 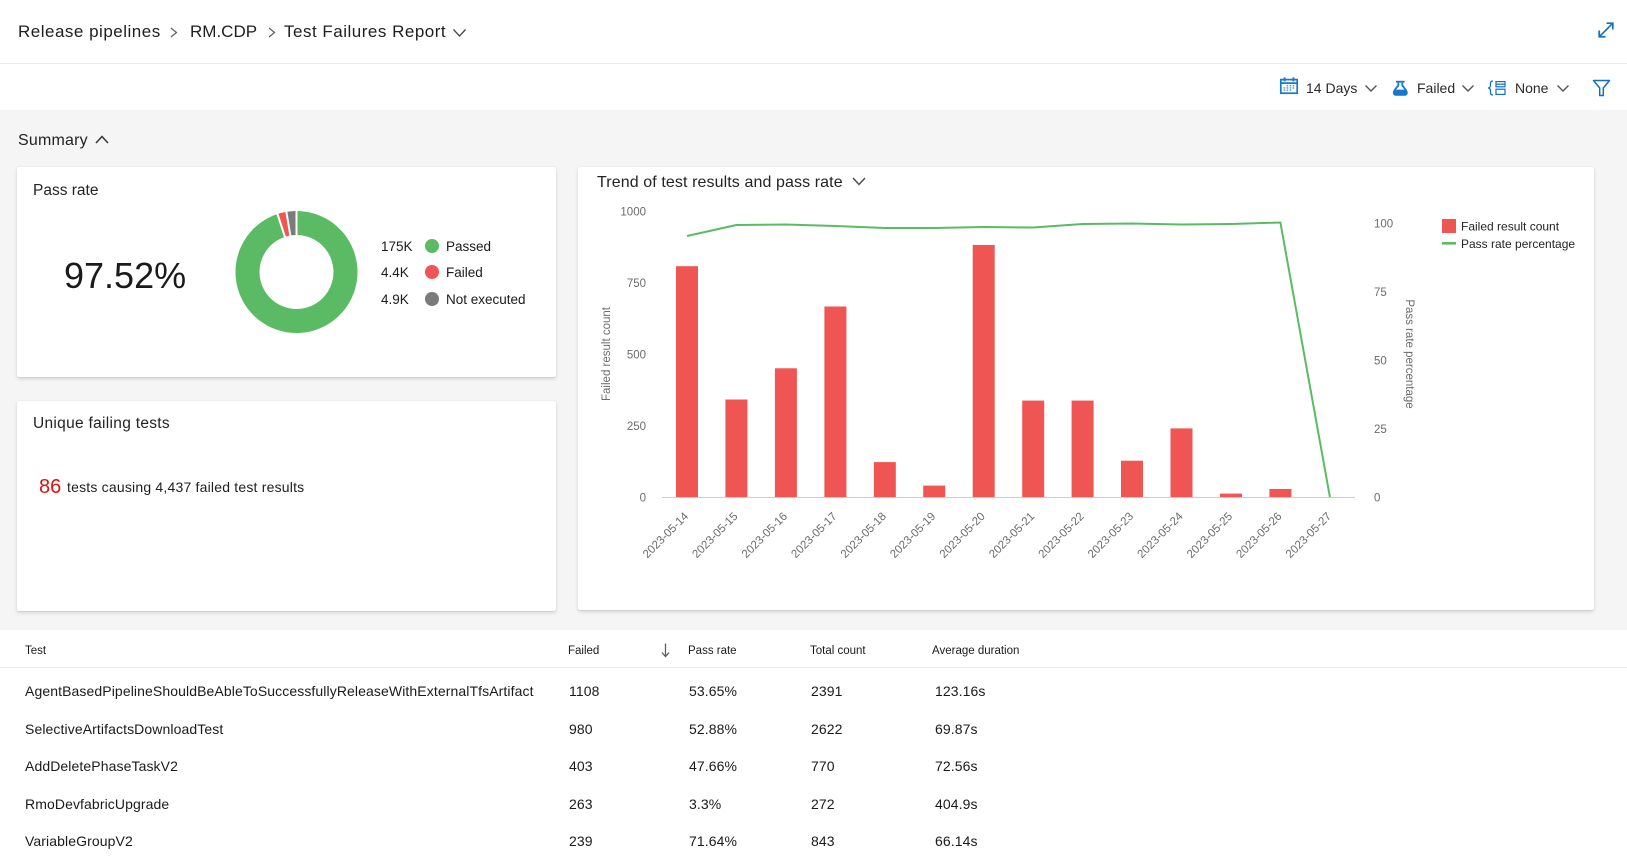 What do you see at coordinates (814, 536) in the screenshot?
I see `svg-text: 2023-05-17` at bounding box center [814, 536].